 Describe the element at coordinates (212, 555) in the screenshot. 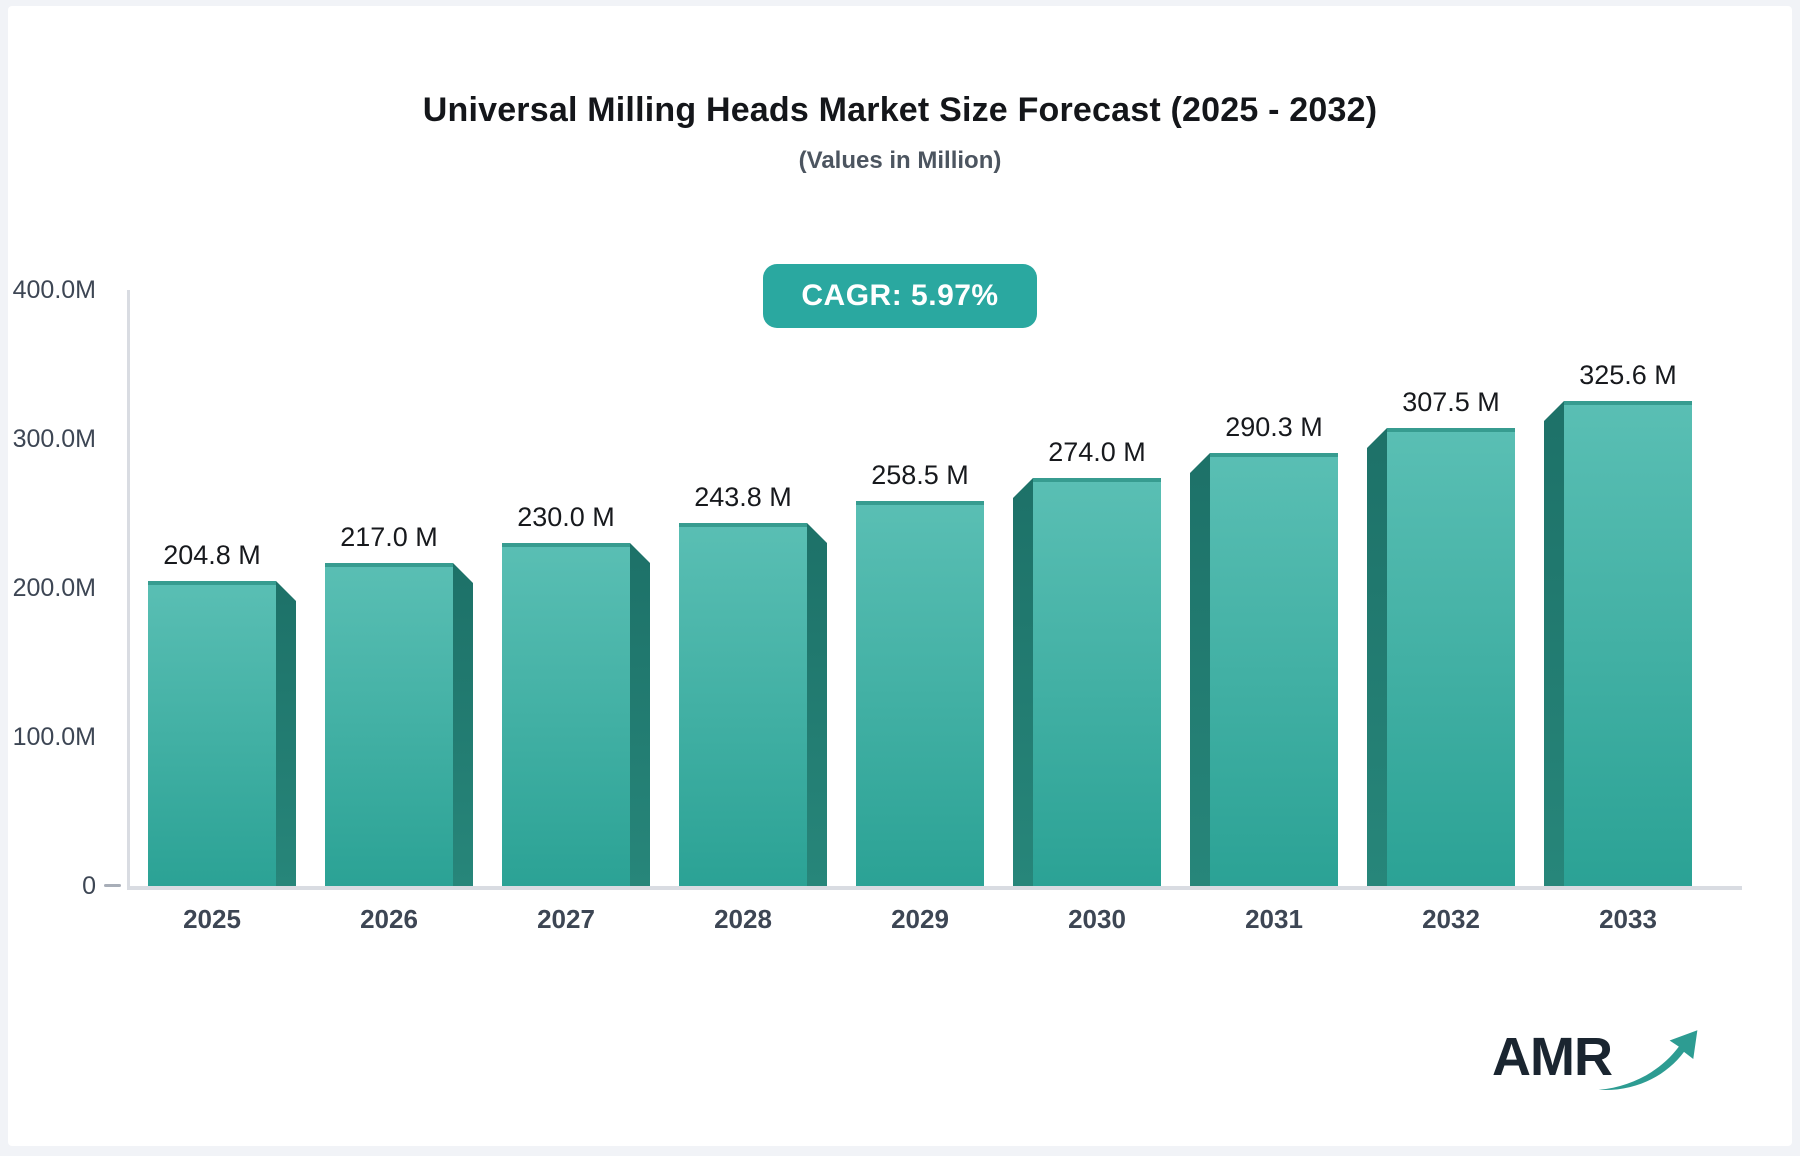

I see `bar-value-label: 204.8 M` at that location.